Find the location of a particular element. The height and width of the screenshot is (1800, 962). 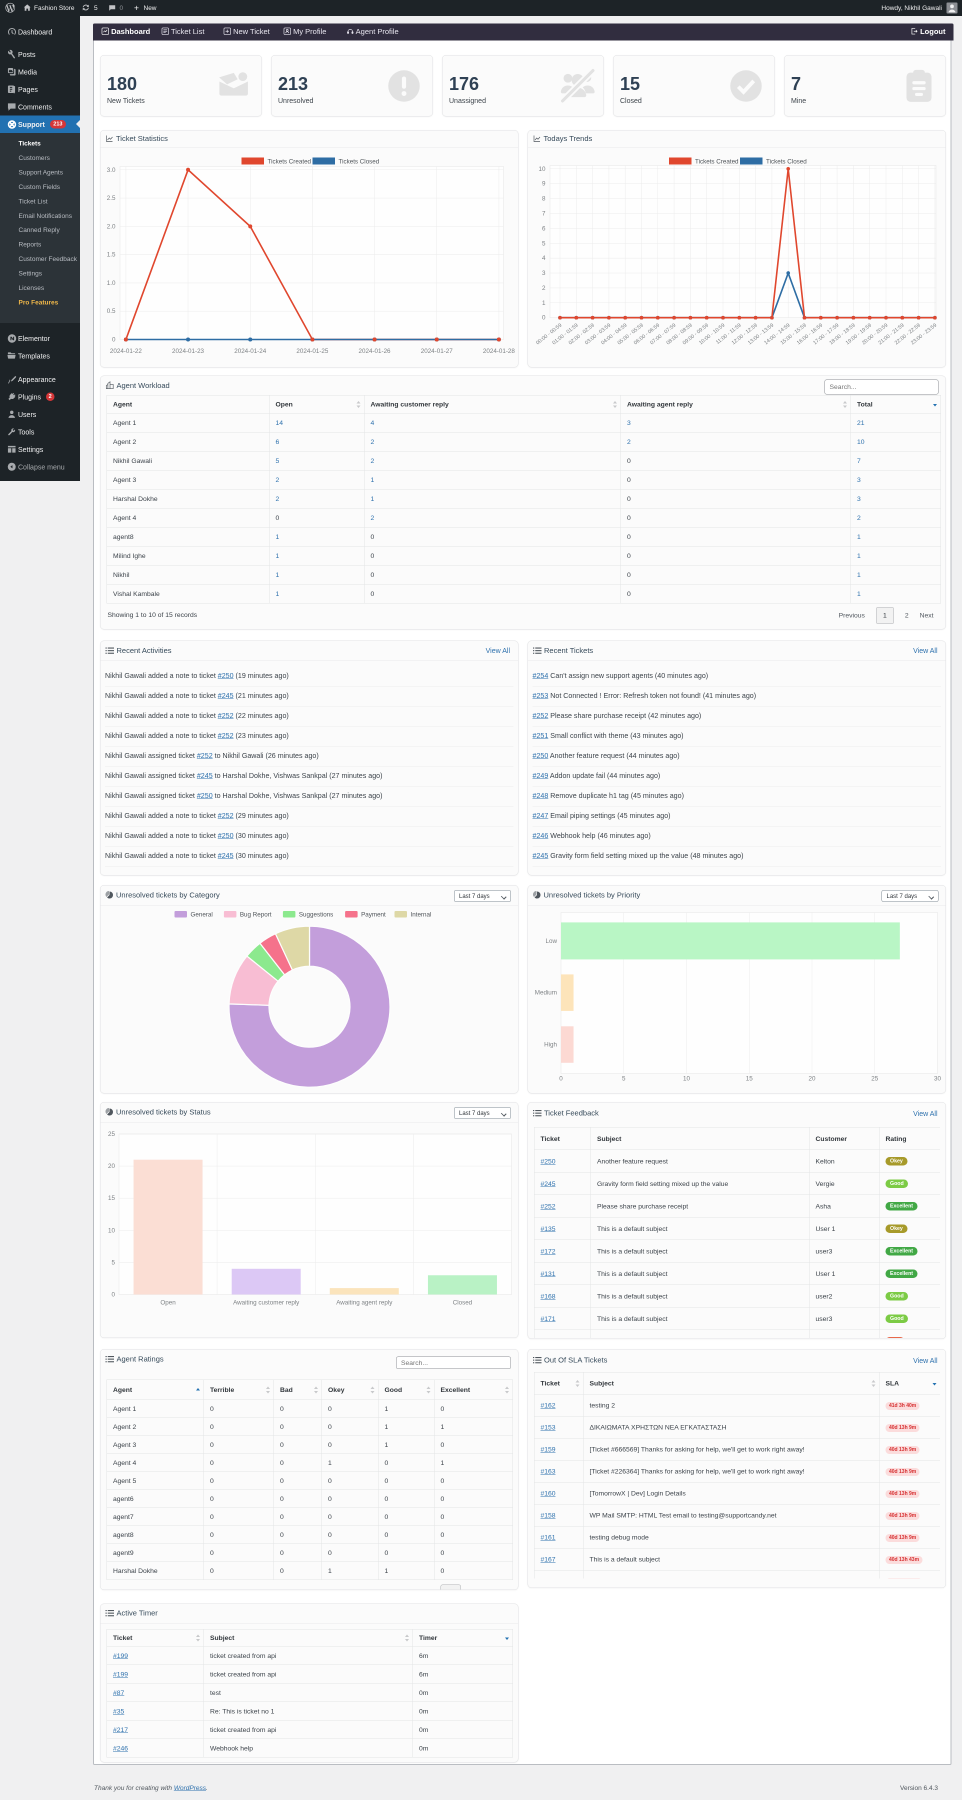

svg-text: Suggestions is located at coordinates (316, 915).